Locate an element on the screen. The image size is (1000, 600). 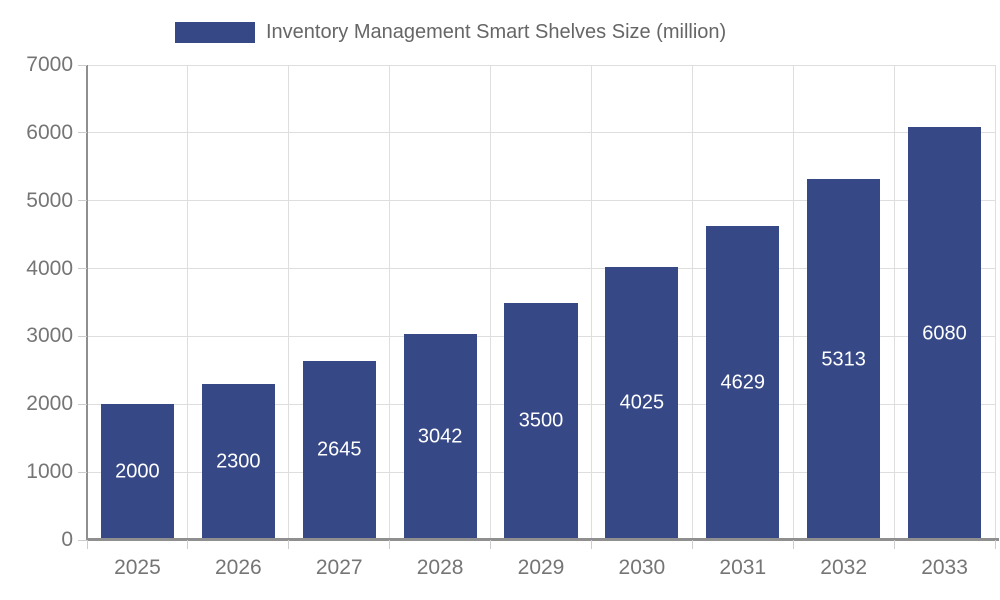
x-tick-label: 2025 is located at coordinates (137, 567).